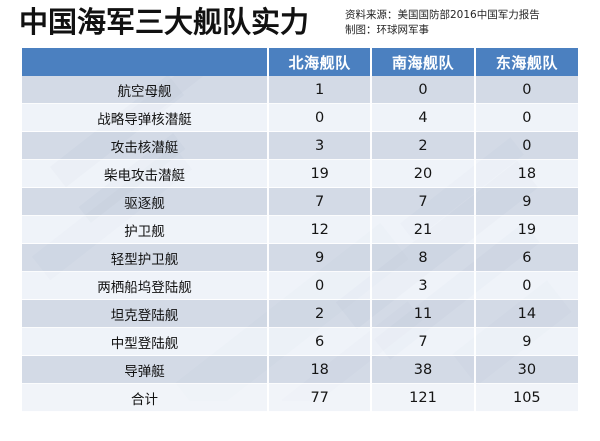 Image resolution: width=600 pixels, height=441 pixels. I want to click on cell-north-sea: 1, so click(320, 90).